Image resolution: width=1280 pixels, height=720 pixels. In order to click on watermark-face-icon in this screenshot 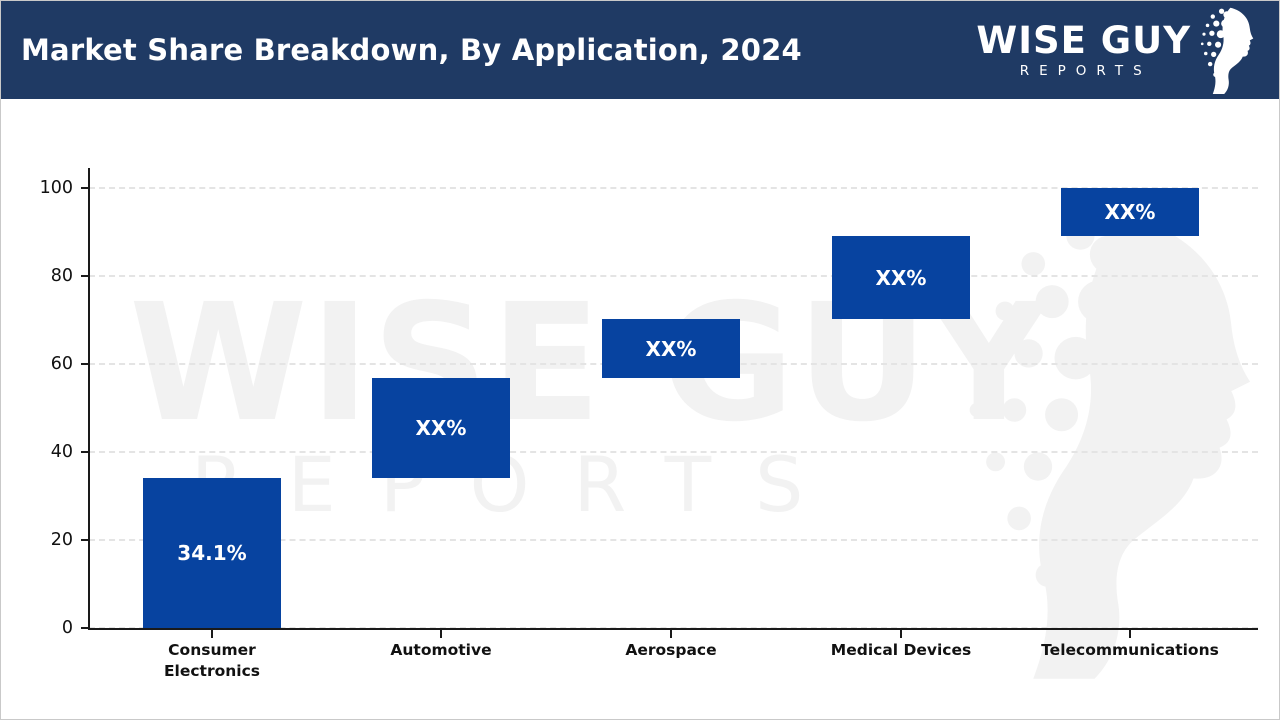, I will do `click(1110, 447)`.